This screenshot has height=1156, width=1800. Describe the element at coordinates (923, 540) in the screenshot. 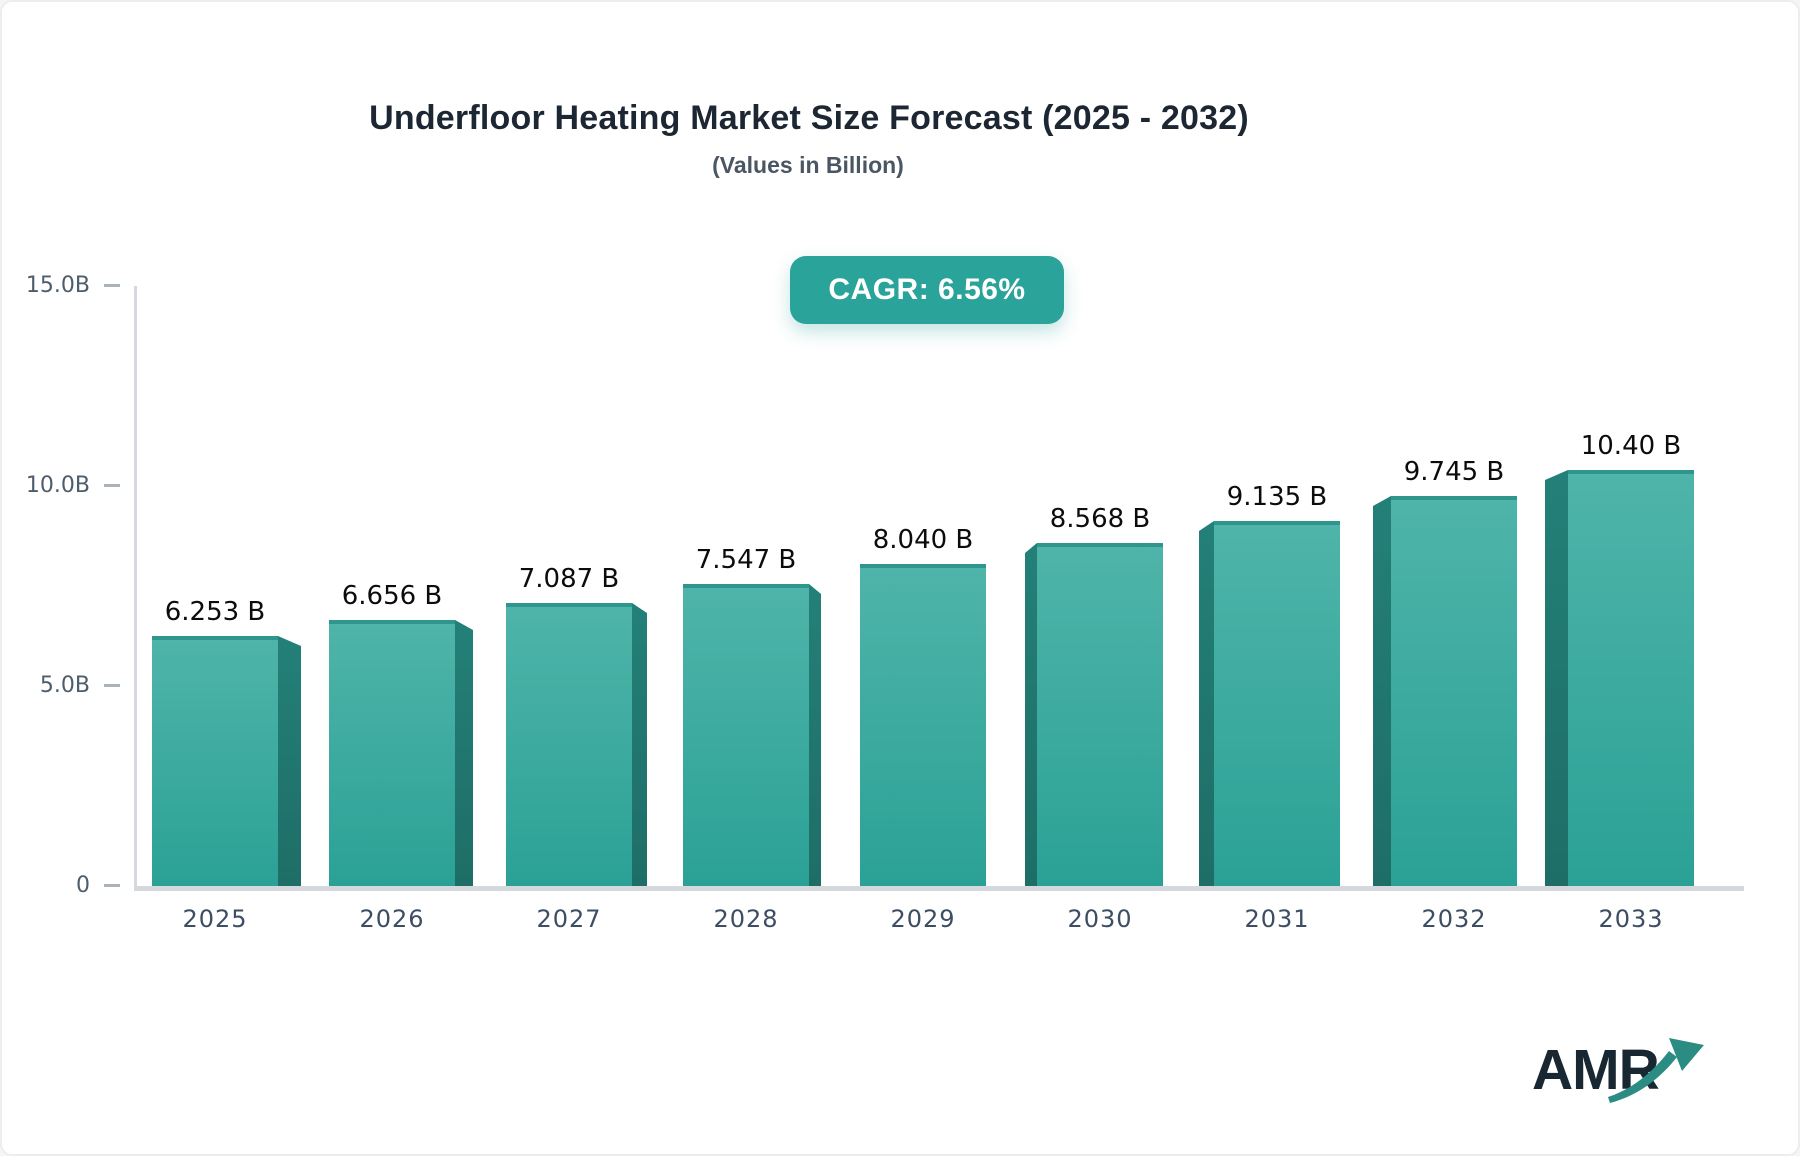

I see `bar-value-label: 8.040 B` at that location.